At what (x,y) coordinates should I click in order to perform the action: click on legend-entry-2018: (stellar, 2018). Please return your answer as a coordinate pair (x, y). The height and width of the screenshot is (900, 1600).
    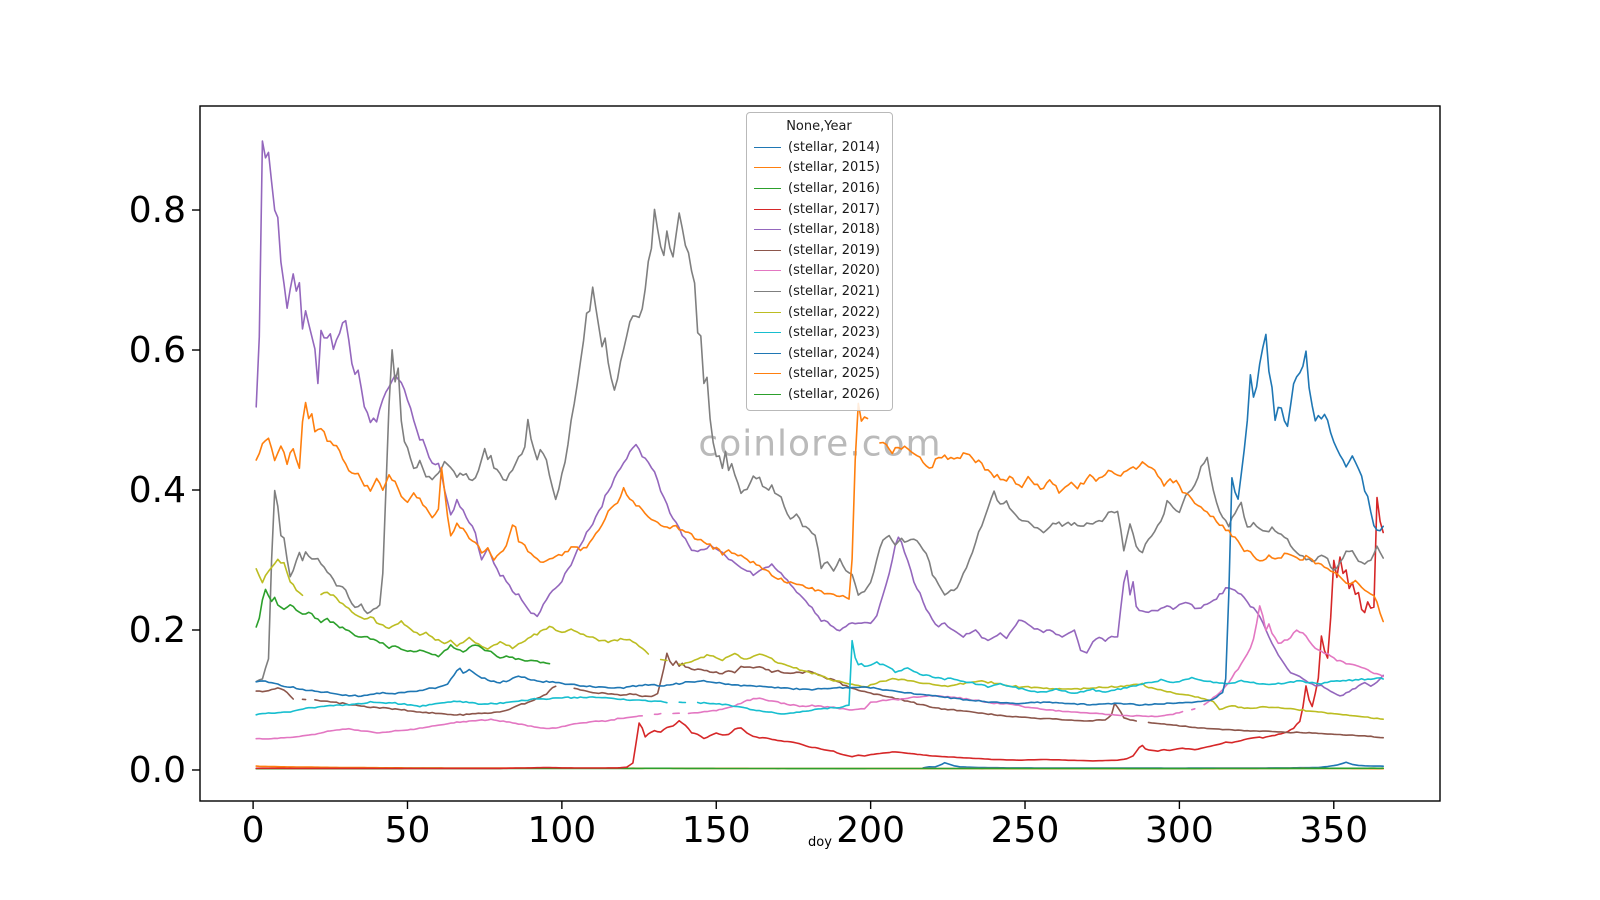
    Looking at the image, I should click on (819, 229).